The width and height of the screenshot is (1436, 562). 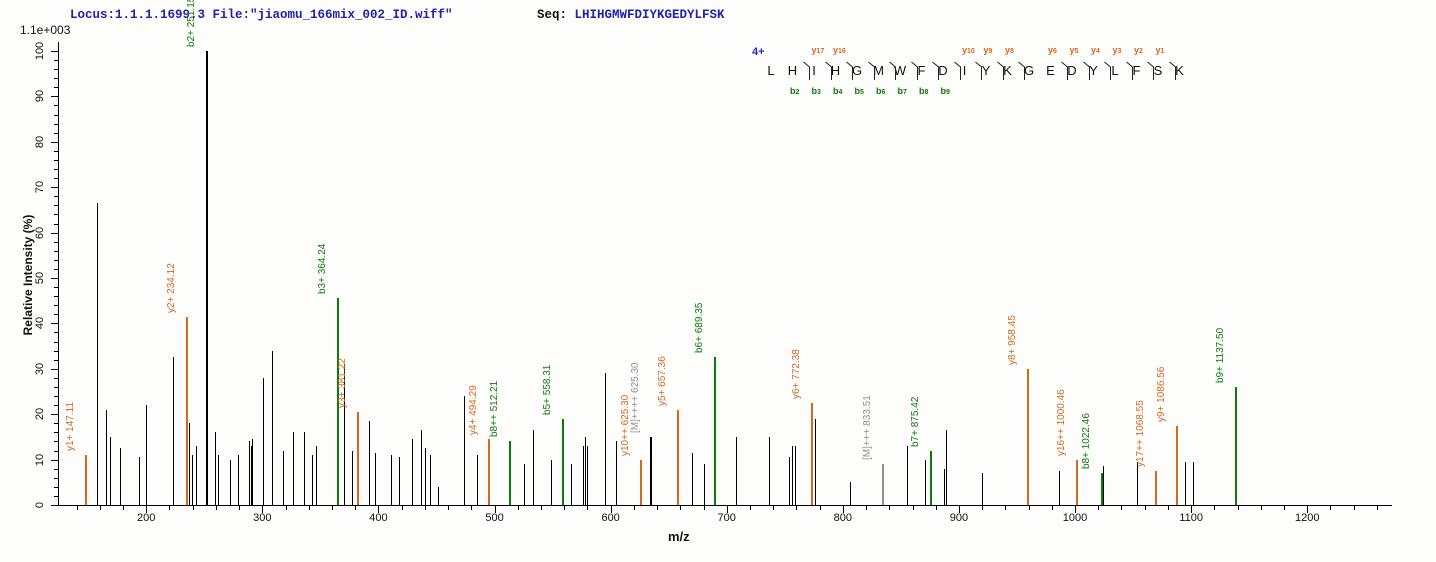 What do you see at coordinates (1136, 70) in the screenshot?
I see `residue-letter: F` at bounding box center [1136, 70].